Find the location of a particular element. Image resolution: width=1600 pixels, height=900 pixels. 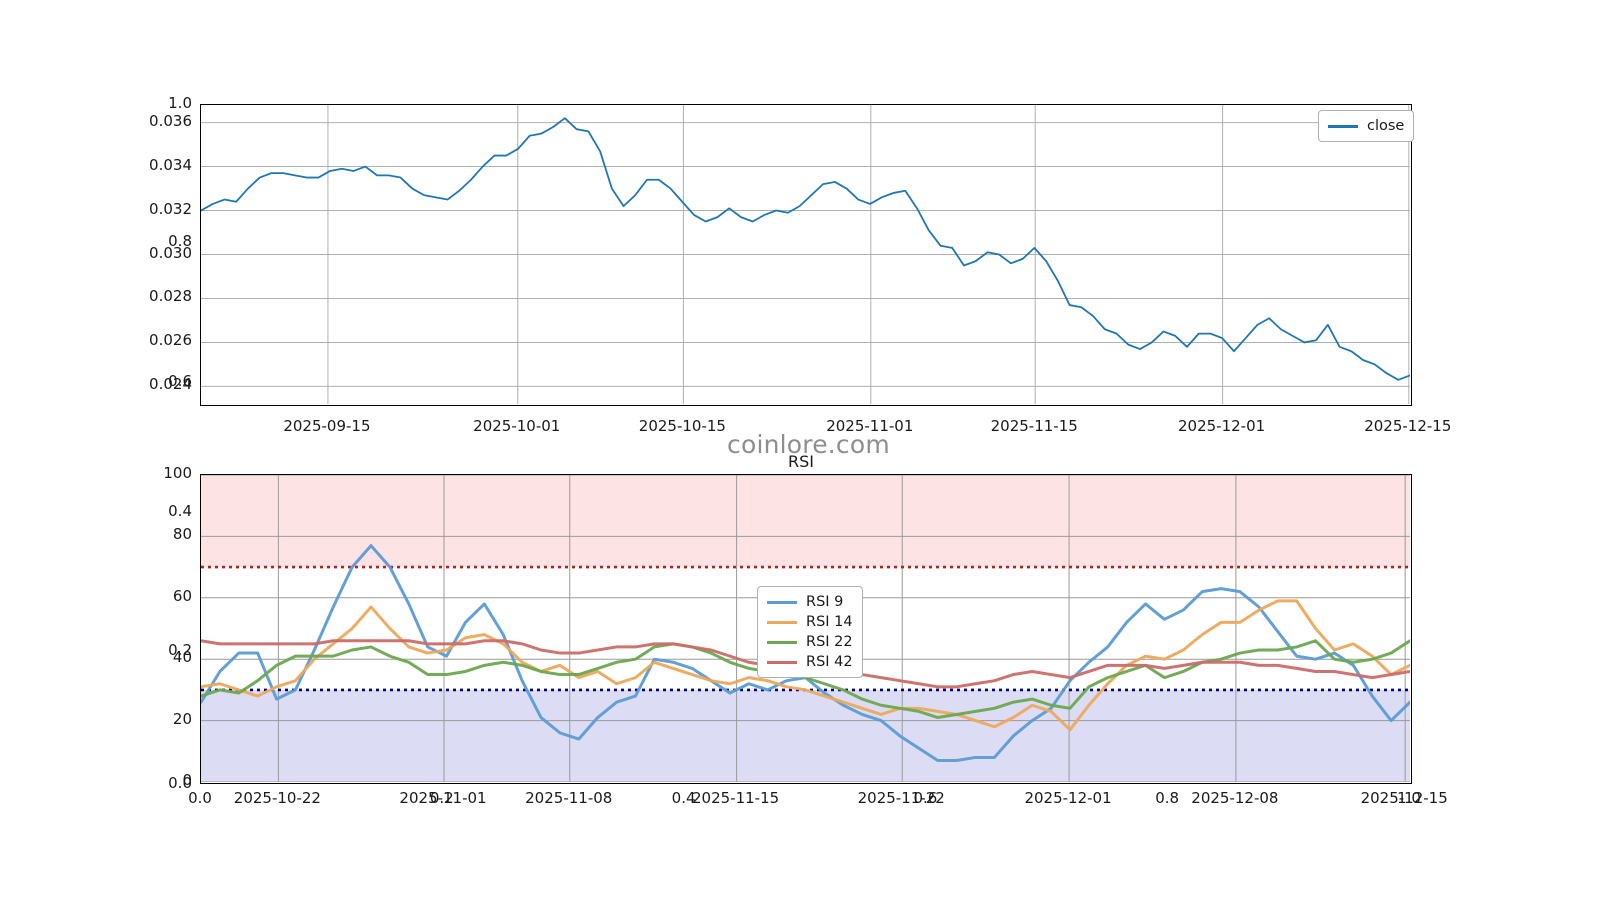

rsi-x-tick-label: 2025-10-22 is located at coordinates (277, 798).